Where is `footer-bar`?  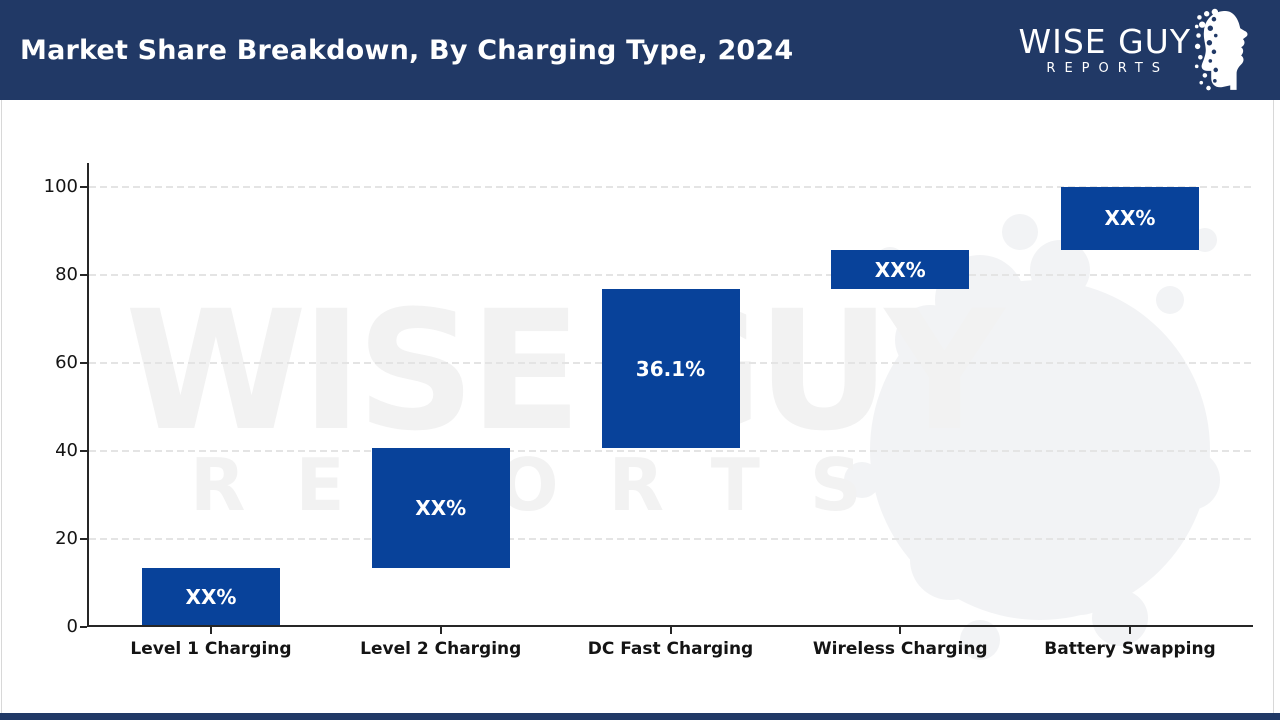
footer-bar is located at coordinates (640, 716).